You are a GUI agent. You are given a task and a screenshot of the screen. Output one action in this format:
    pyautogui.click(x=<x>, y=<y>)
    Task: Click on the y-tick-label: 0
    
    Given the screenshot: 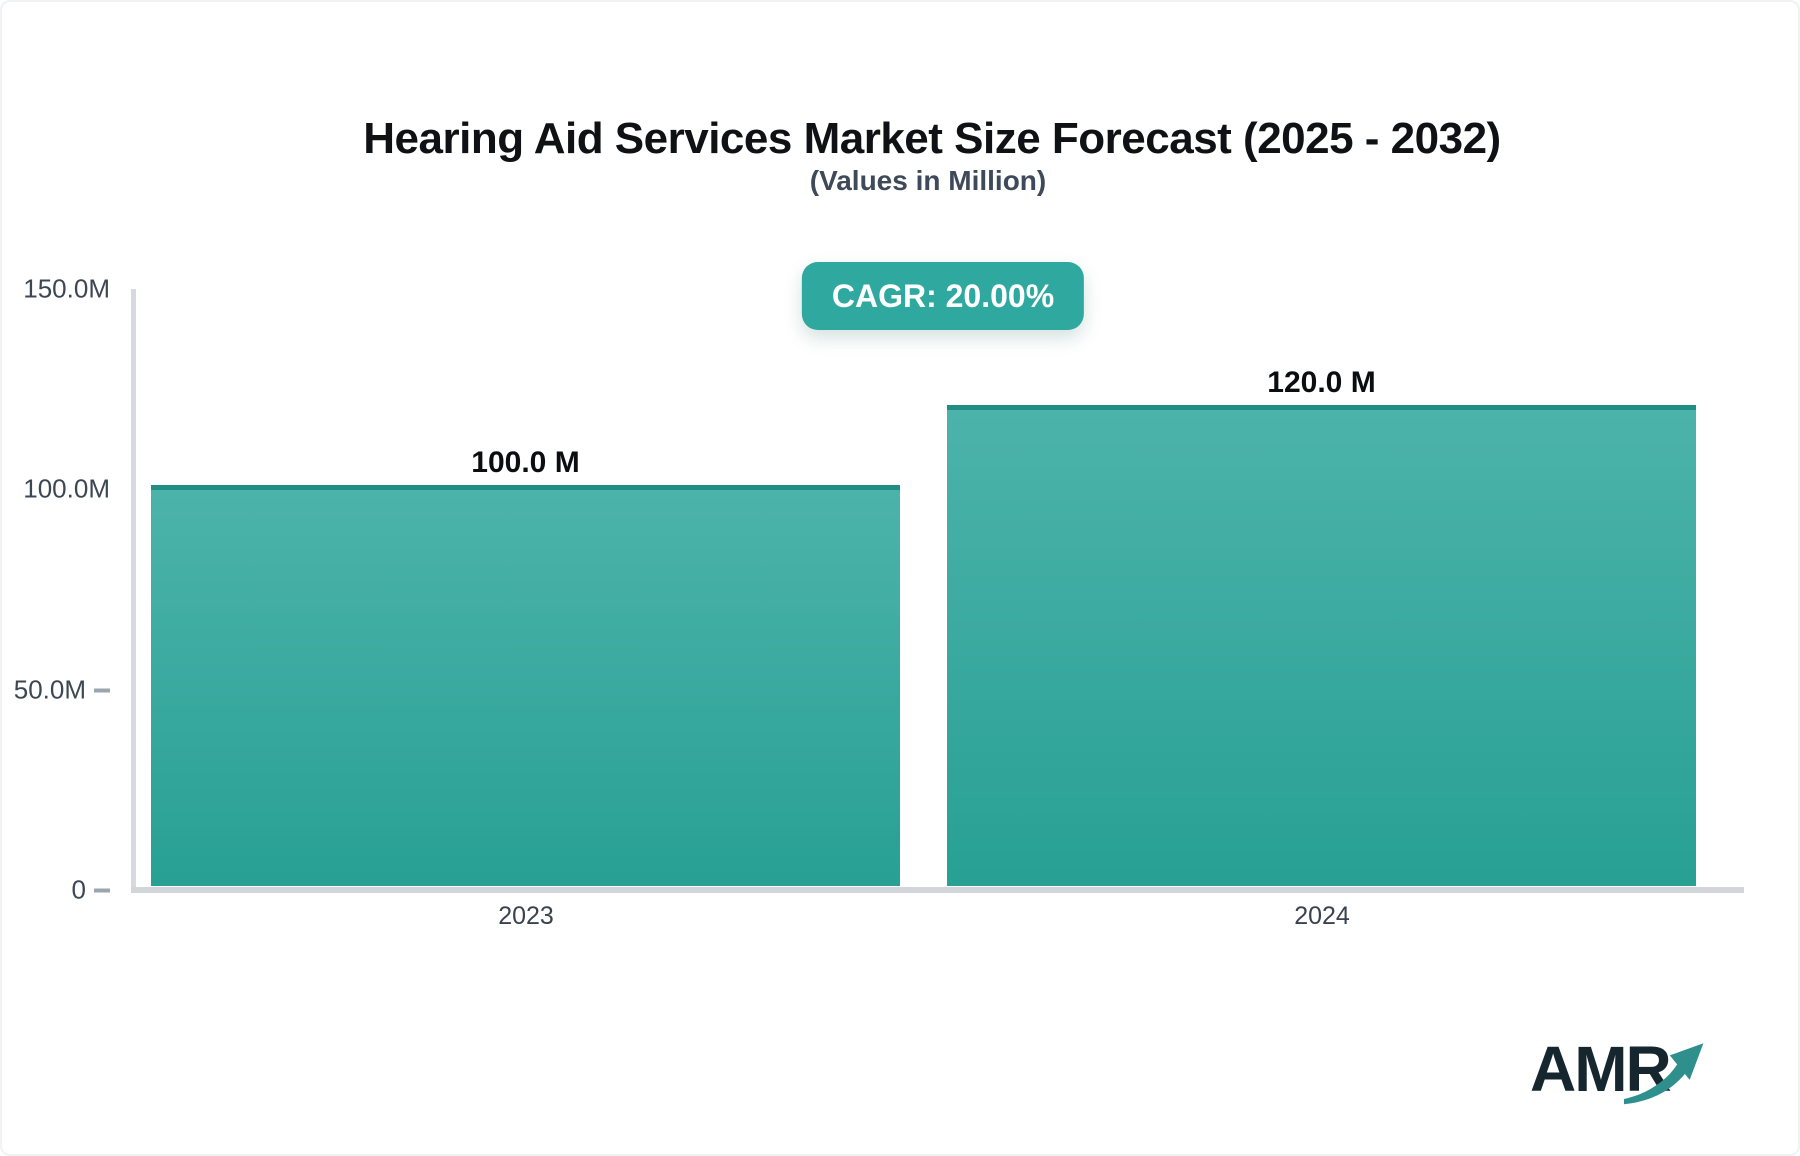 What is the action you would take?
    pyautogui.click(x=91, y=890)
    